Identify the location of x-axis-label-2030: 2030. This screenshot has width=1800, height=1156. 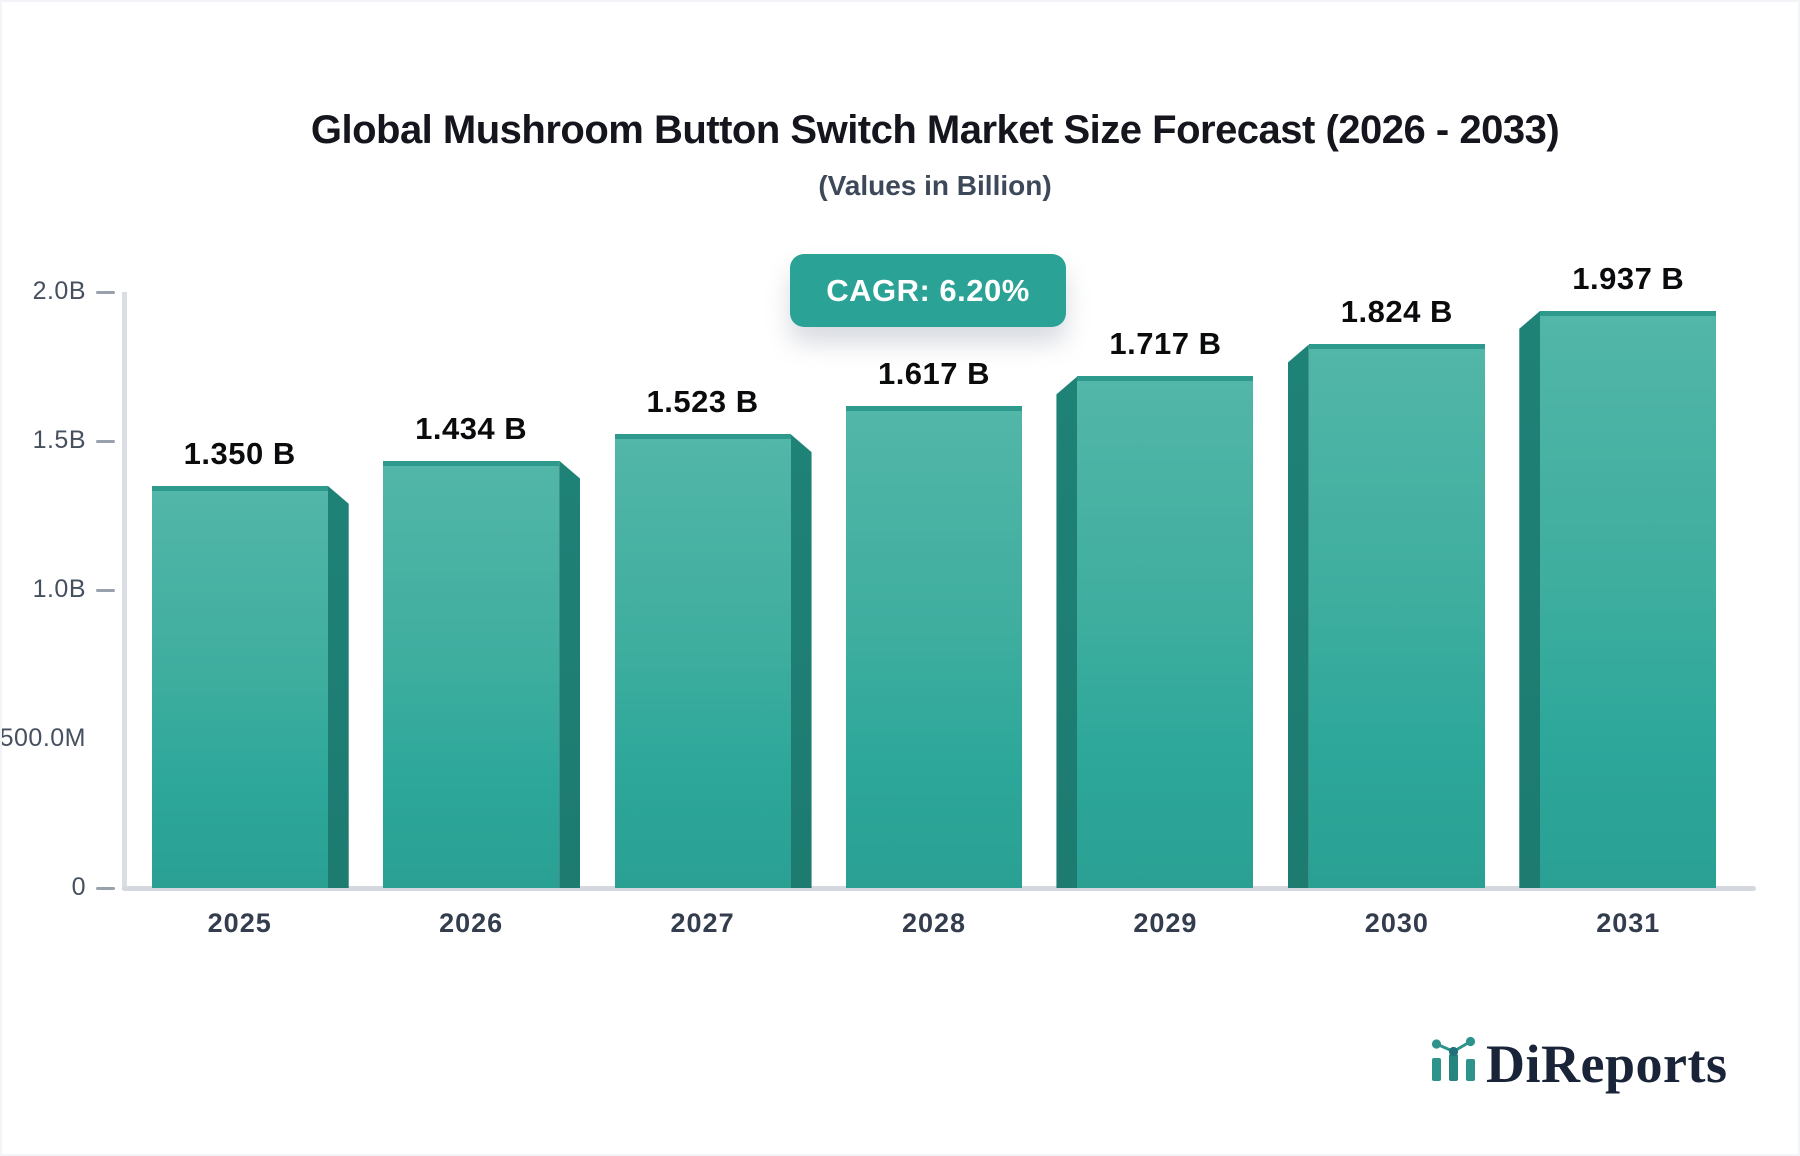
(1396, 923).